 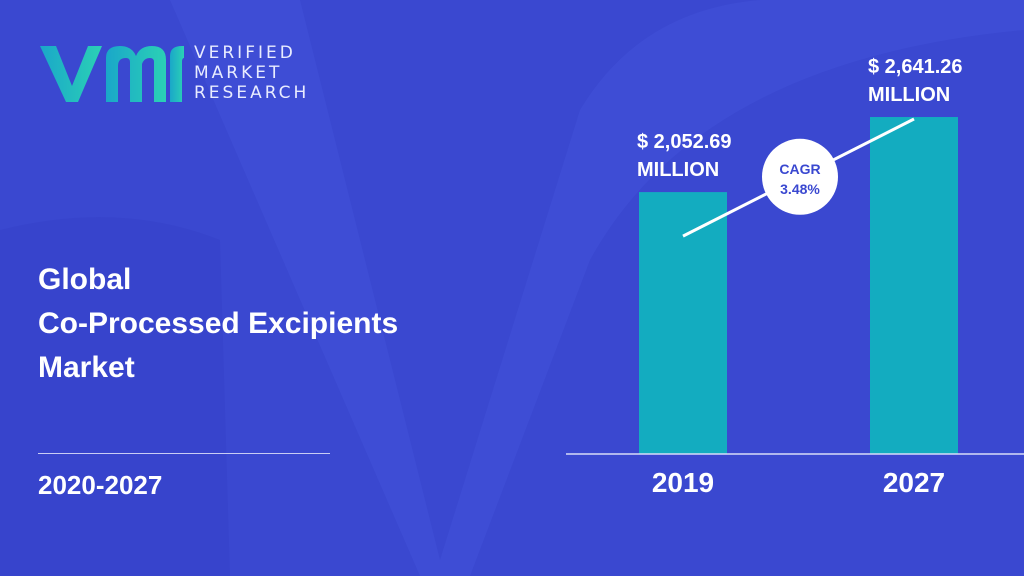 What do you see at coordinates (678, 170) in the screenshot?
I see `bar-value-label-2019: MILLION` at bounding box center [678, 170].